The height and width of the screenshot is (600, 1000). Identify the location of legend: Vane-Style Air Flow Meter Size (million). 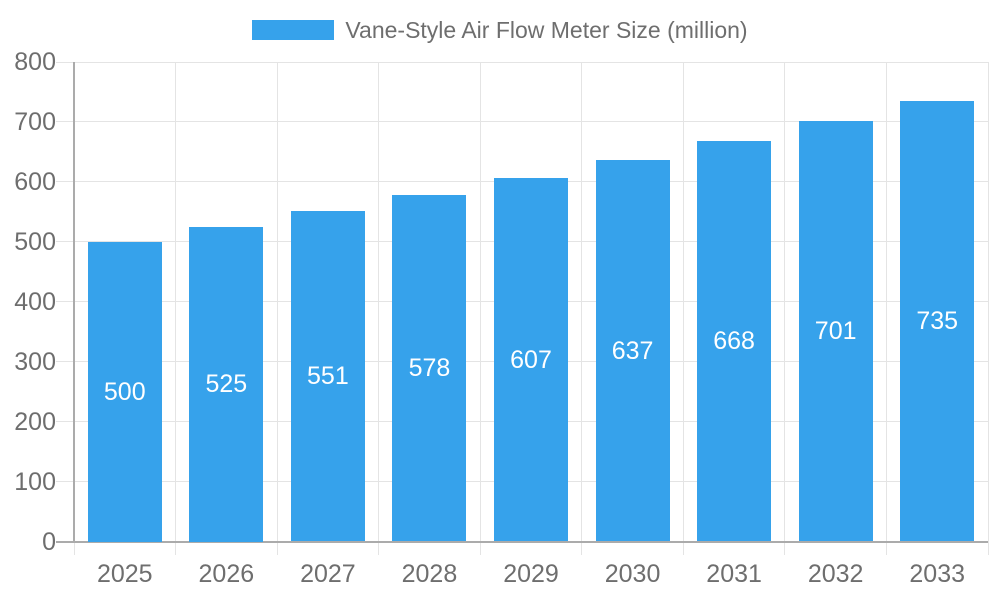
(500, 30).